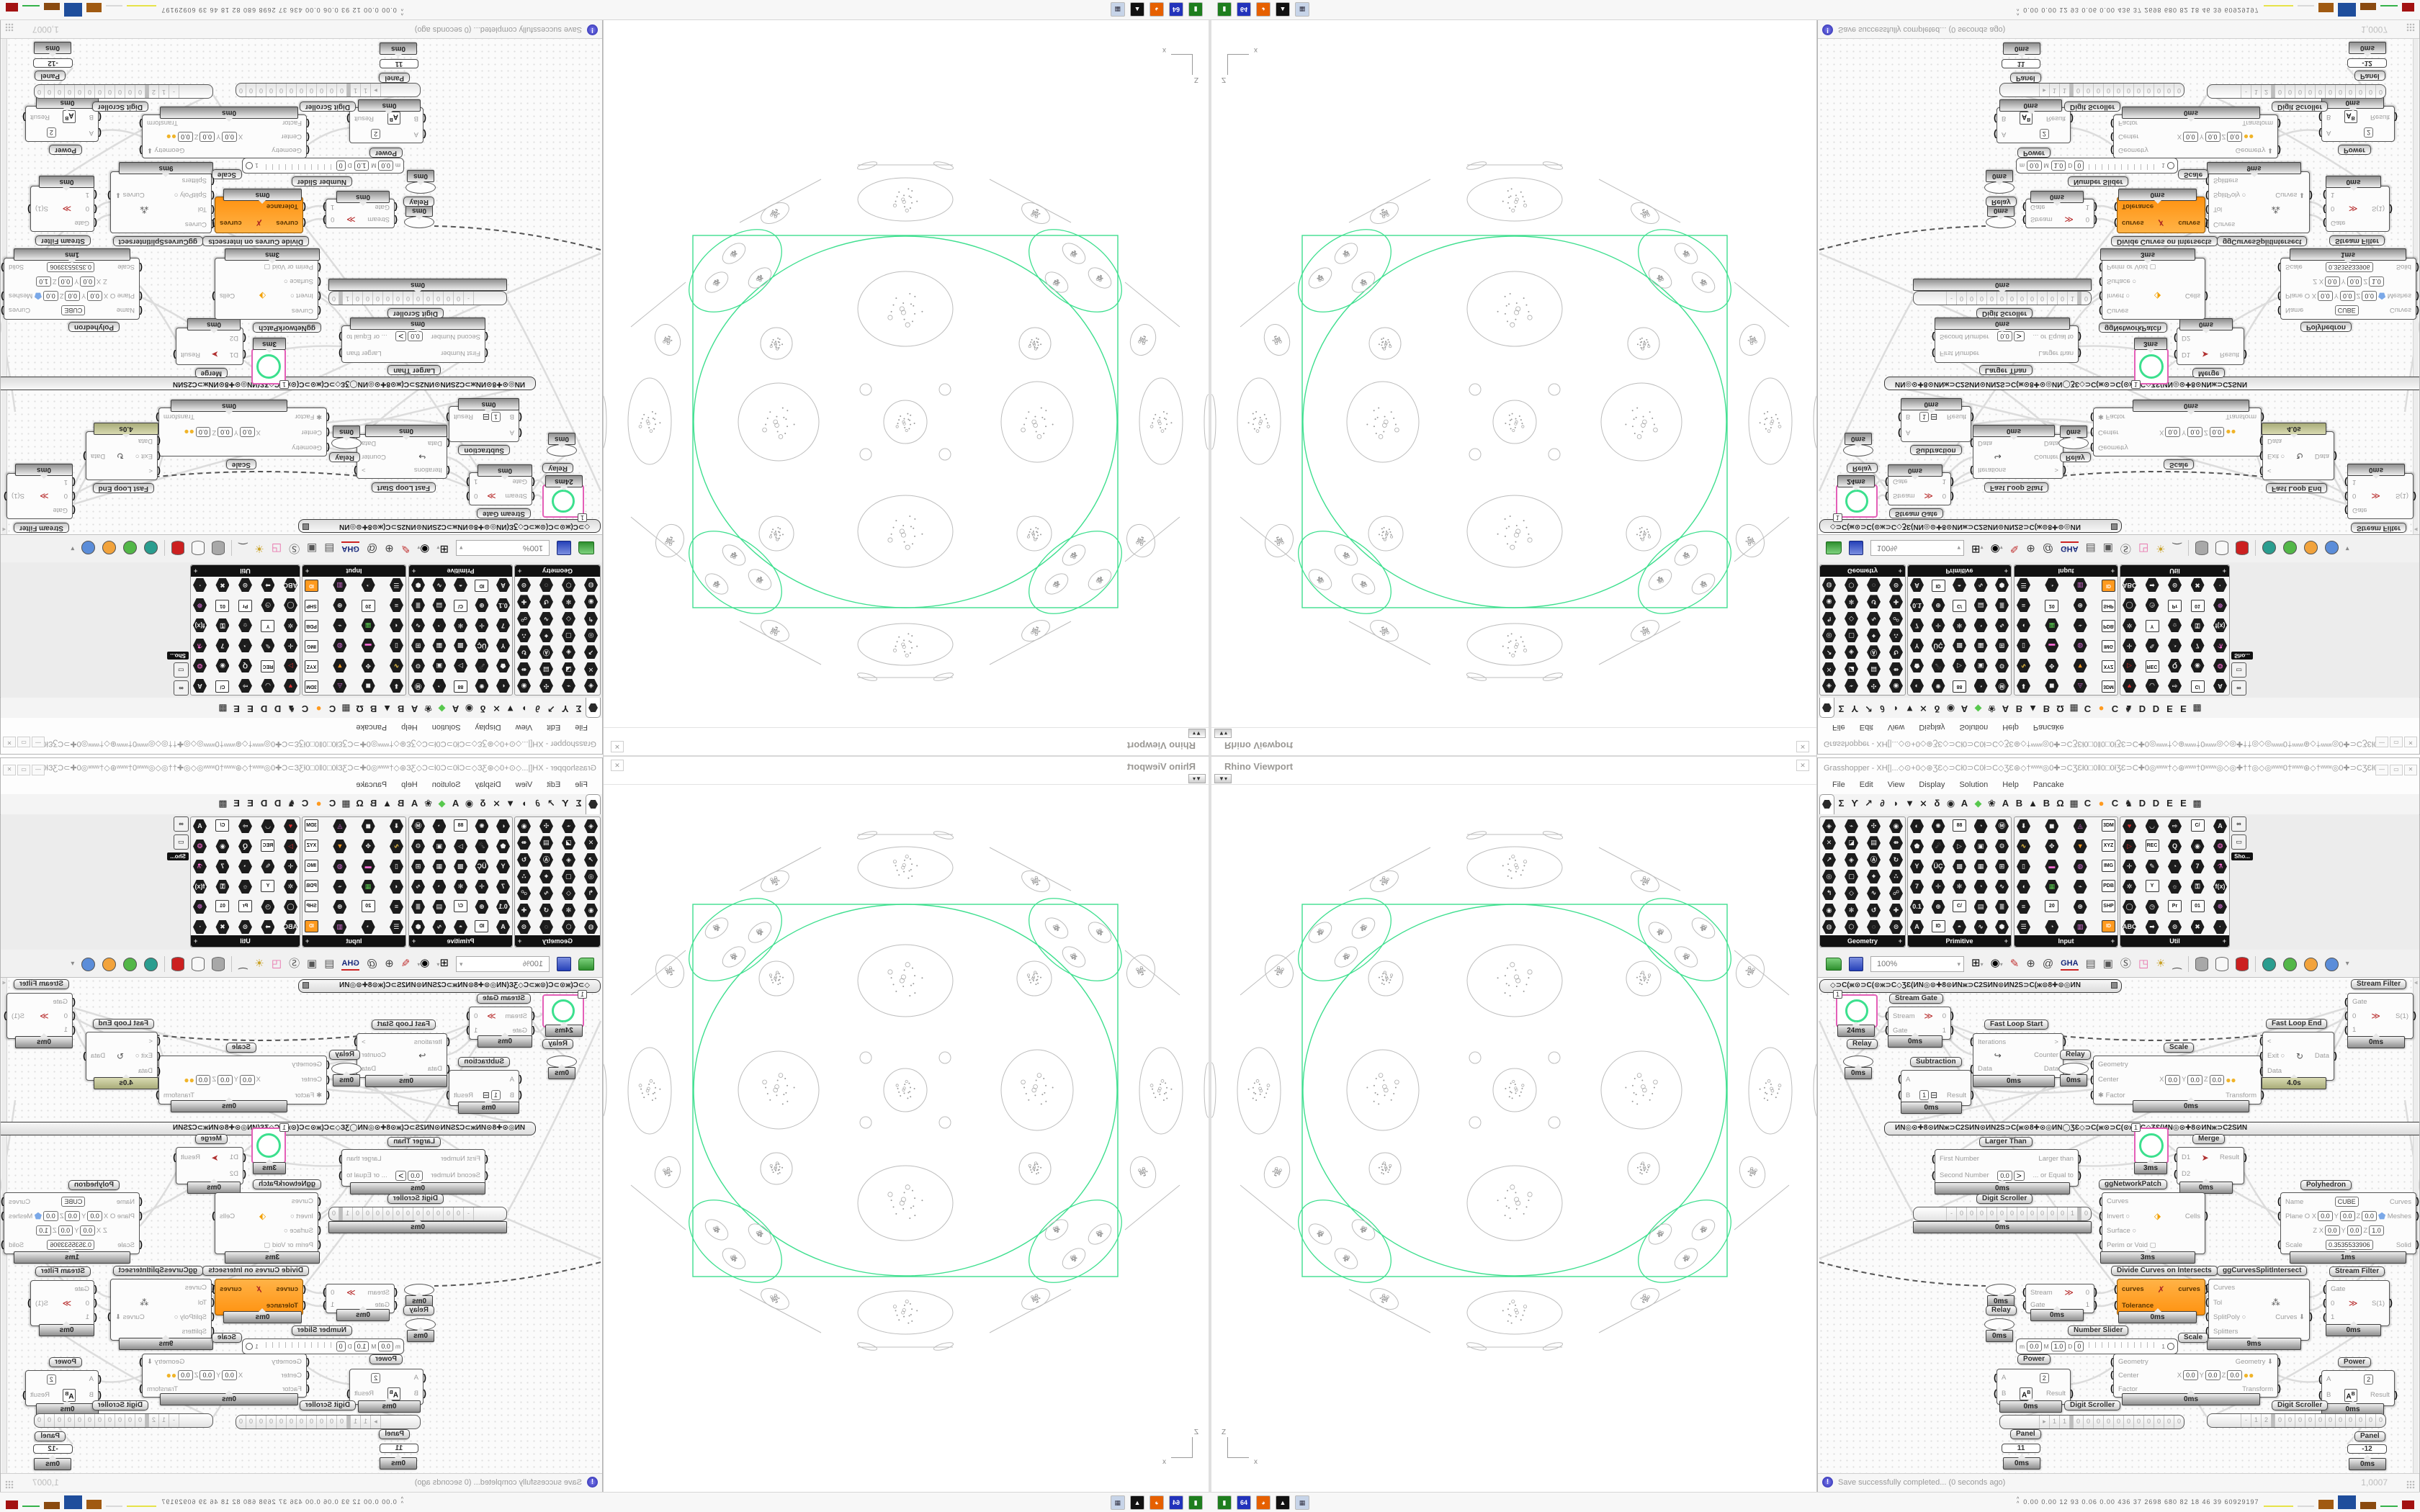 This screenshot has width=2420, height=1512. I want to click on node-nickname-tag: Scale, so click(226, 174).